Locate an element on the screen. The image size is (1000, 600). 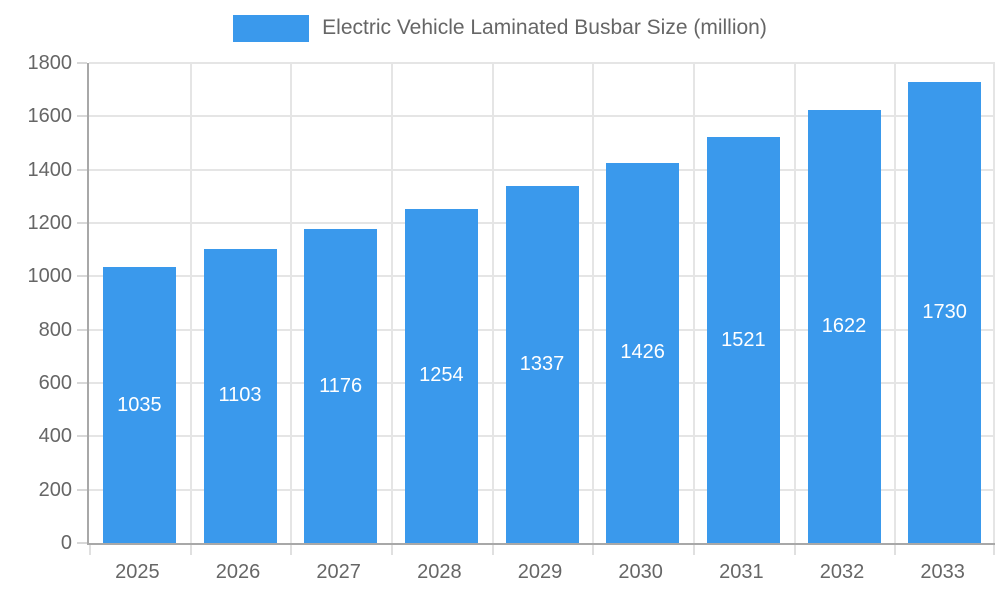
bar-value-label: 1176 is located at coordinates (341, 385).